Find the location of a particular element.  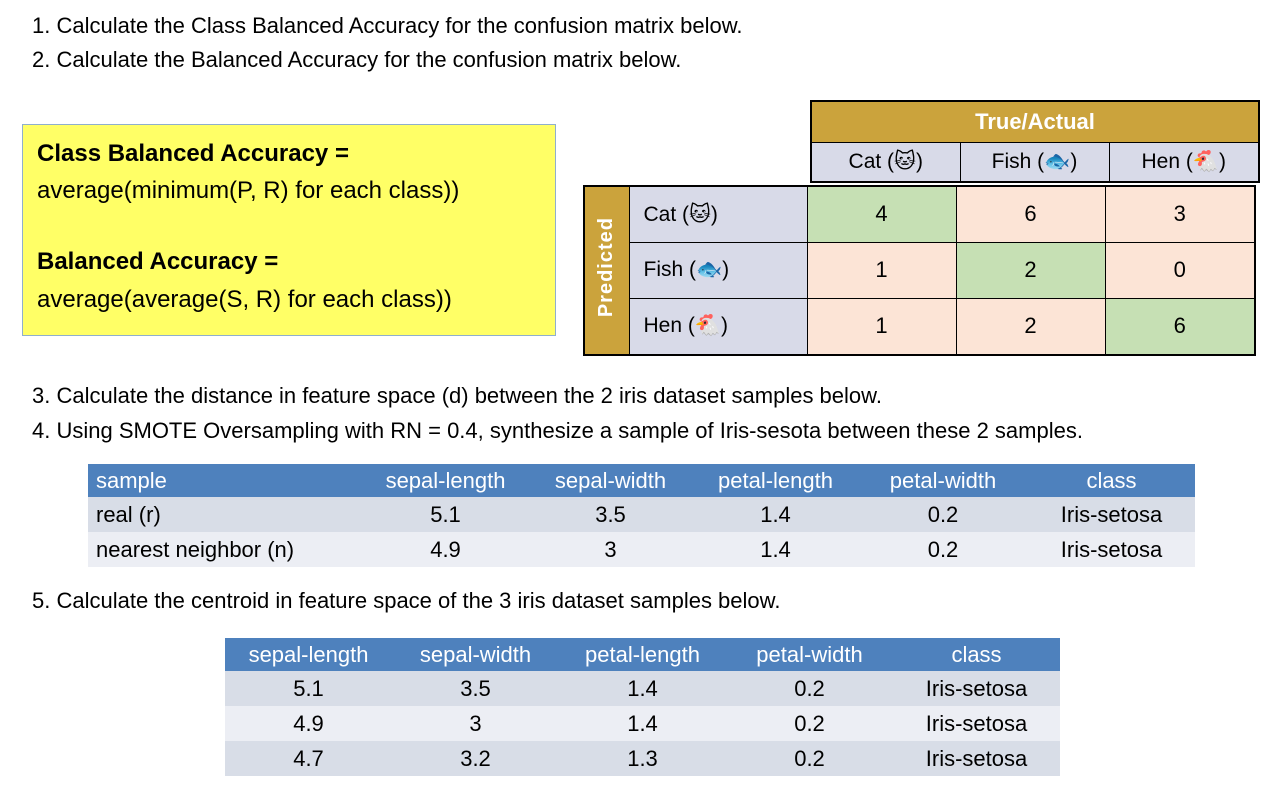

cm-cell-fish-cat: 1 is located at coordinates (881, 270).